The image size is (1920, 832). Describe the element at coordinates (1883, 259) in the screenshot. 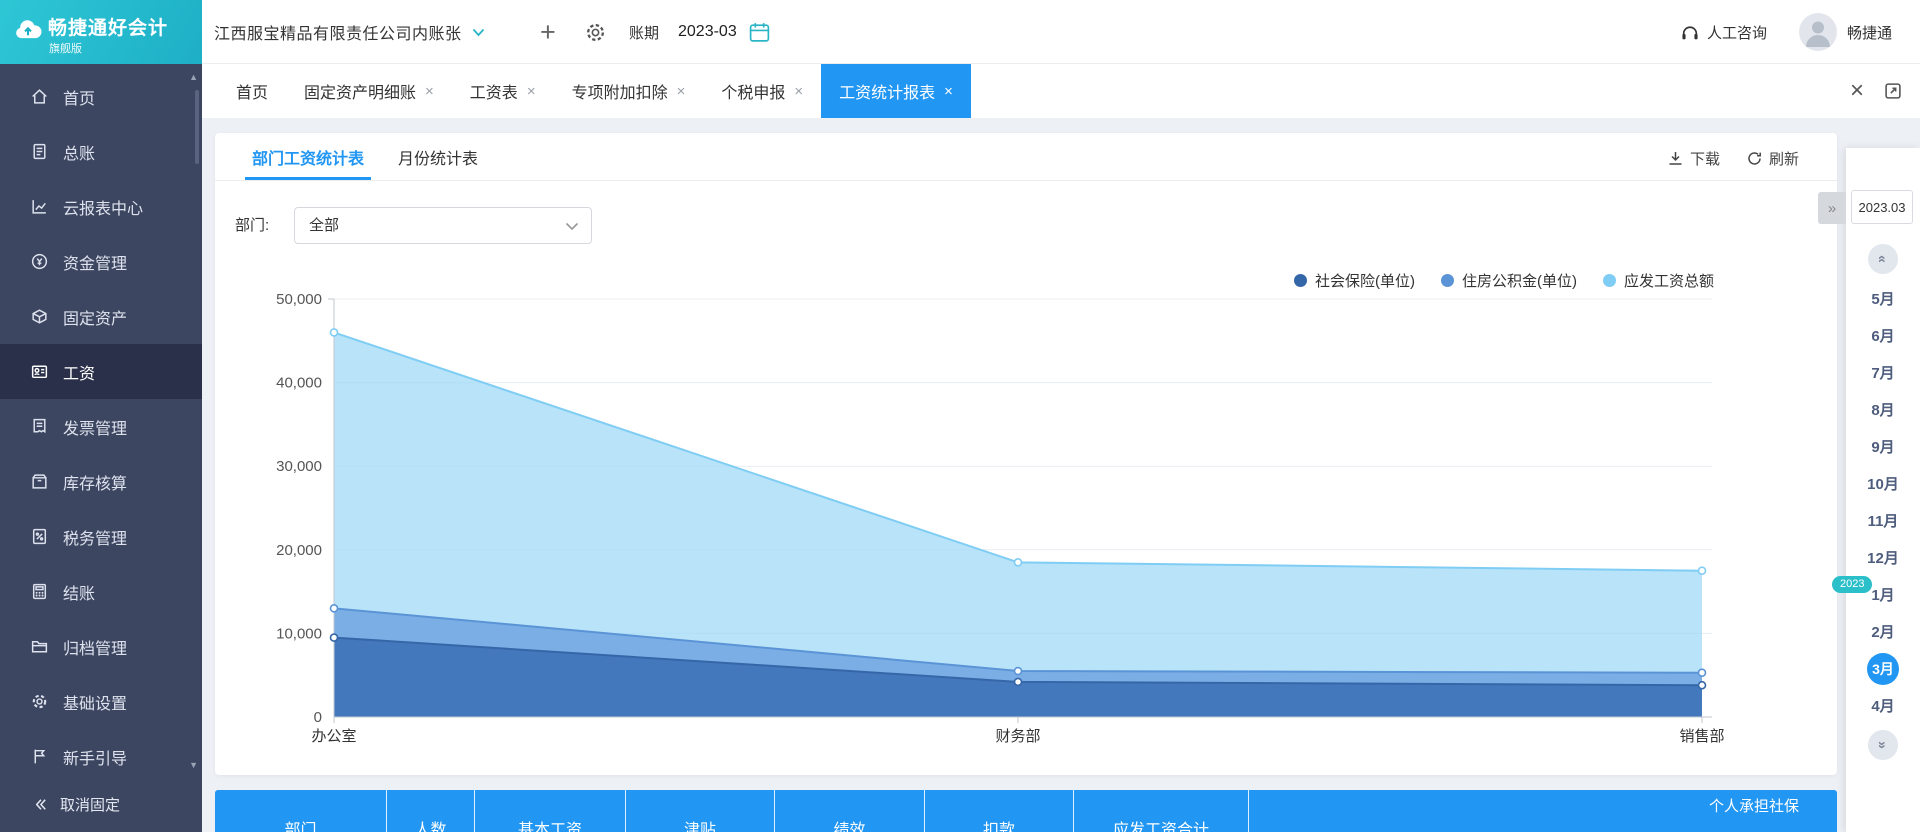

I see `double-chevron-up-icon: «` at that location.